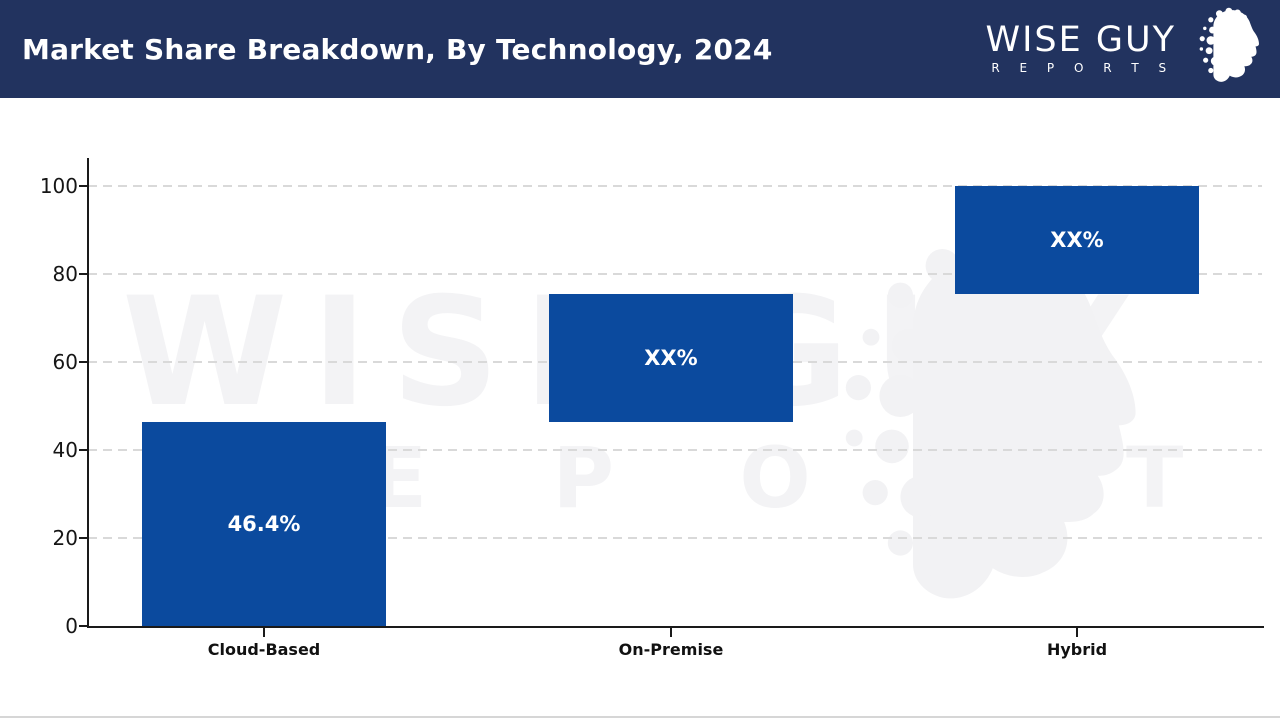  What do you see at coordinates (65, 362) in the screenshot?
I see `y-axis-tick-label: 60` at bounding box center [65, 362].